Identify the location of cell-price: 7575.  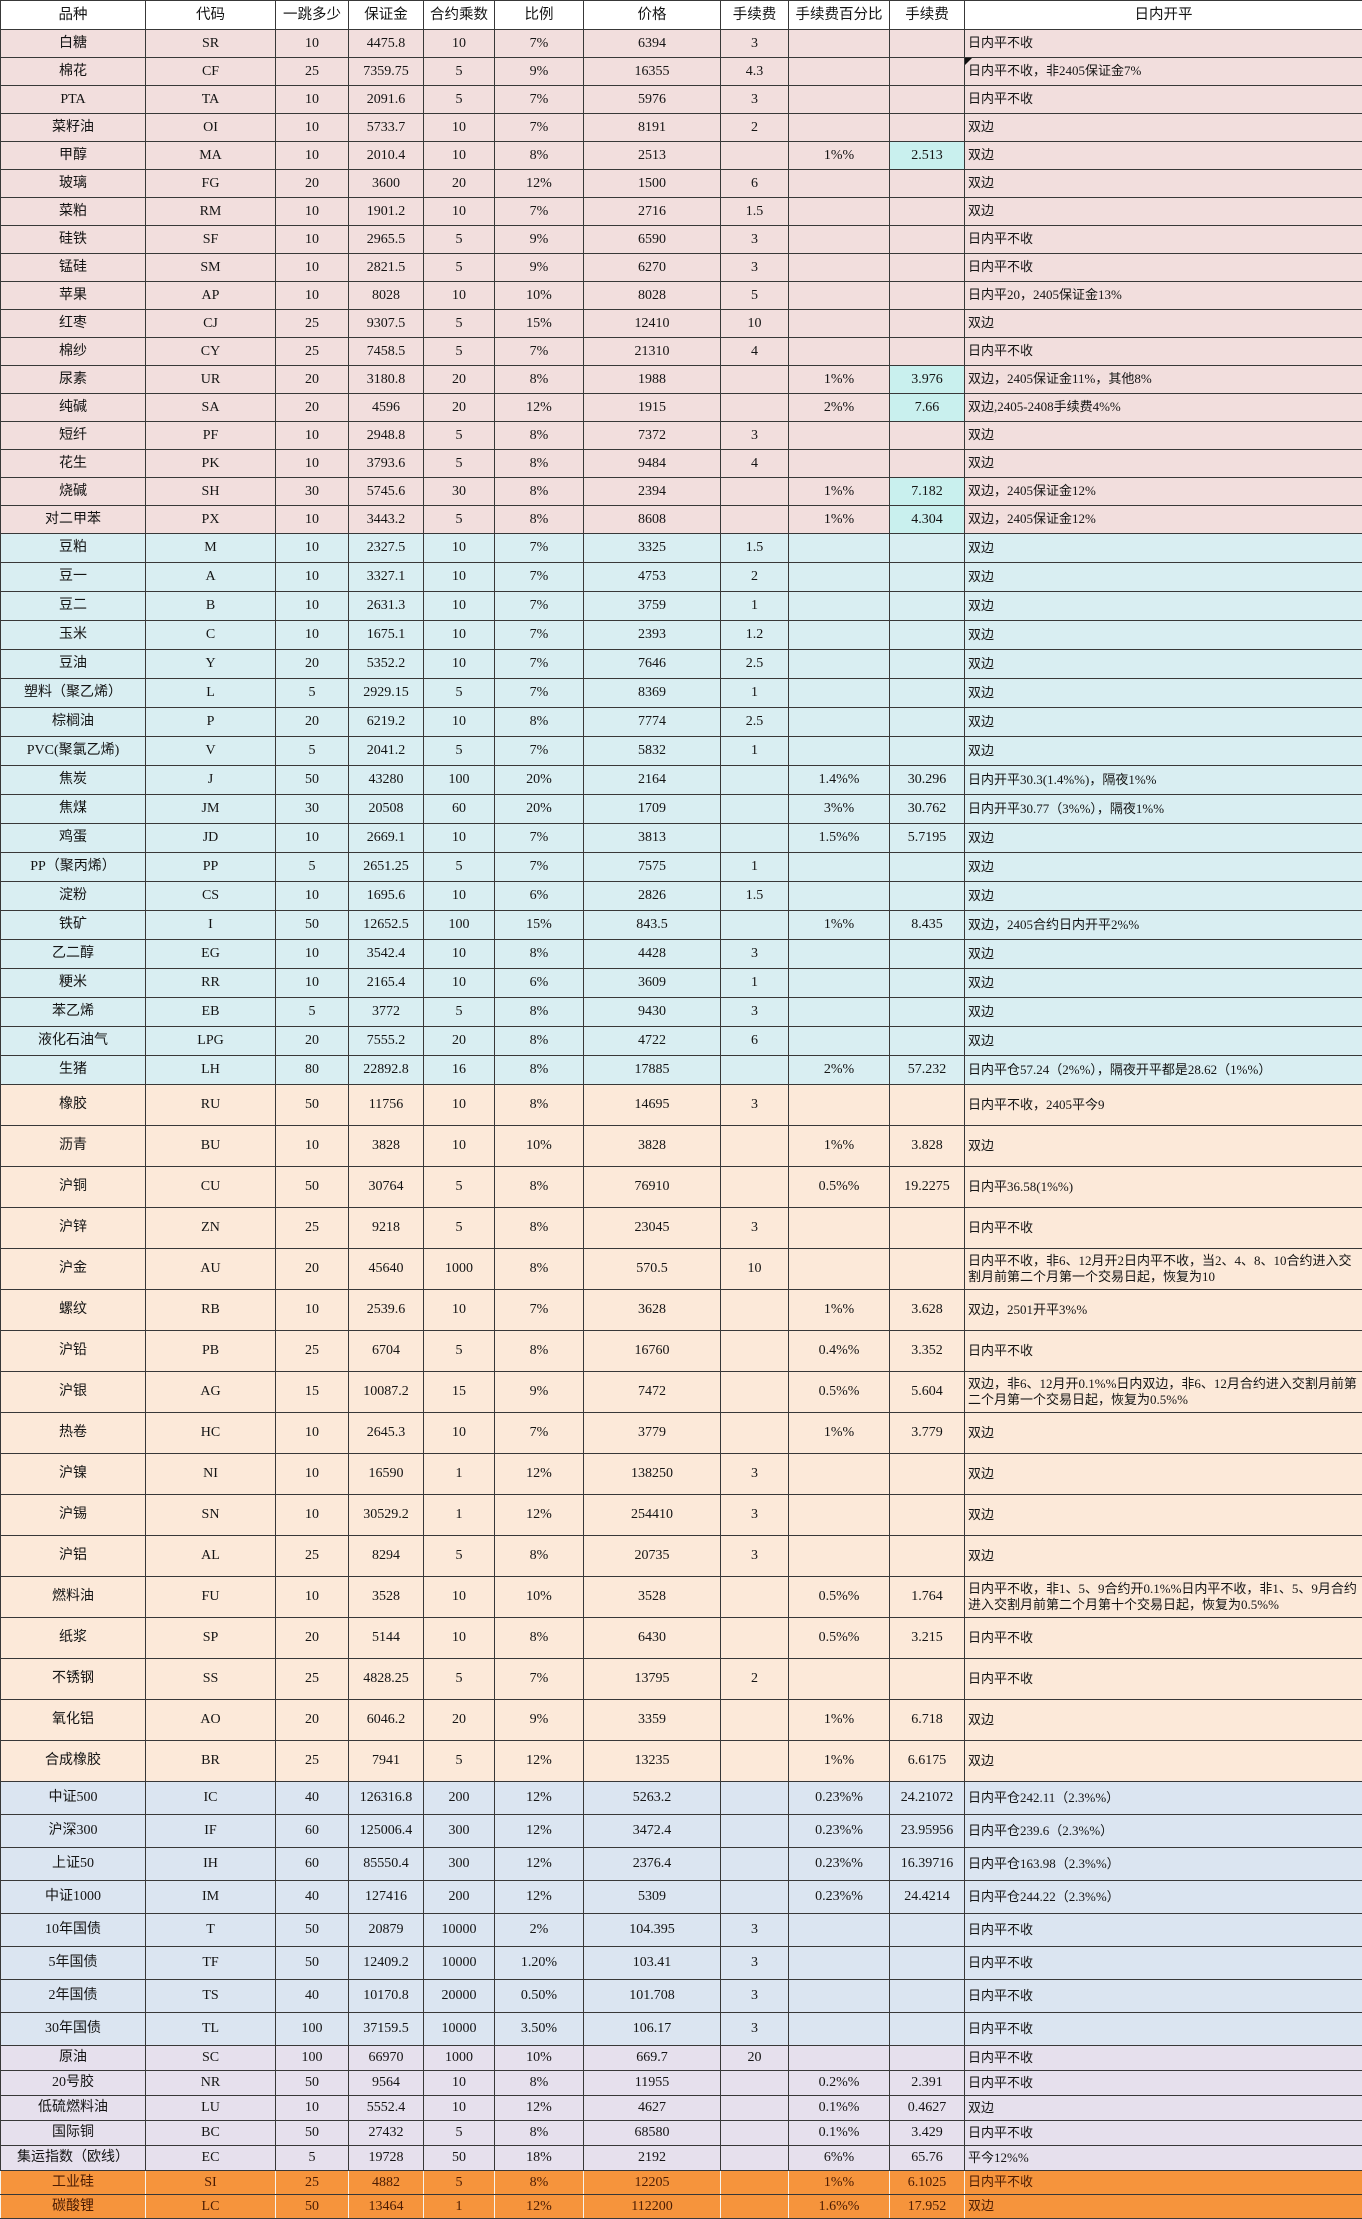
(652, 867).